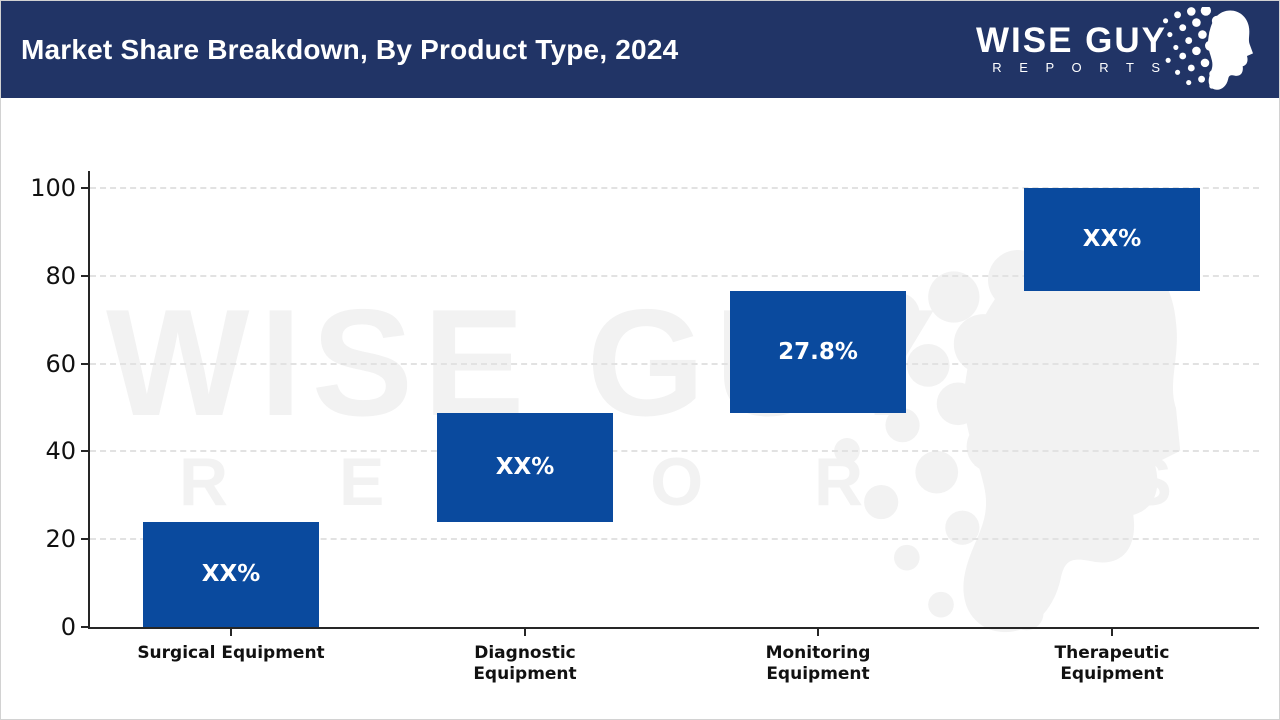 The image size is (1280, 720). What do you see at coordinates (60, 275) in the screenshot?
I see `y-axis-tick-label-80: 80` at bounding box center [60, 275].